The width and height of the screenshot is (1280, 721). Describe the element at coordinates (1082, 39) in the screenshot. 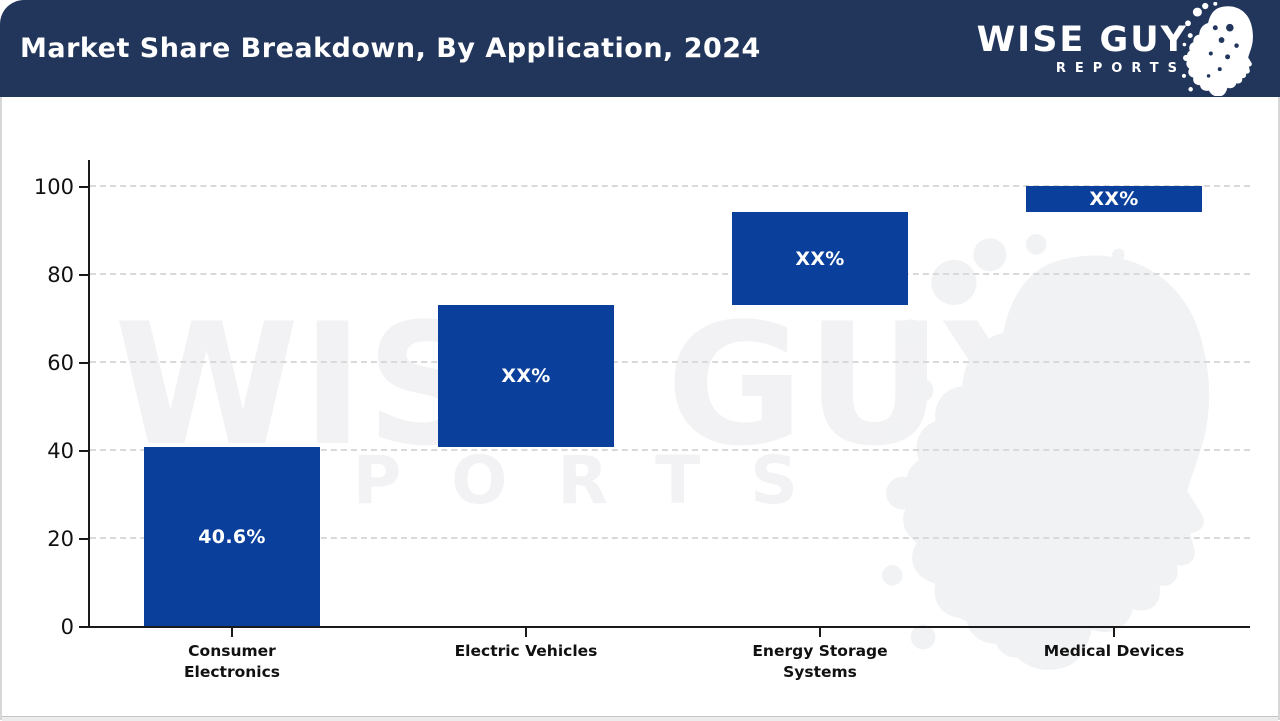

I see `logo-wordmark-line1: WISE GUY` at that location.